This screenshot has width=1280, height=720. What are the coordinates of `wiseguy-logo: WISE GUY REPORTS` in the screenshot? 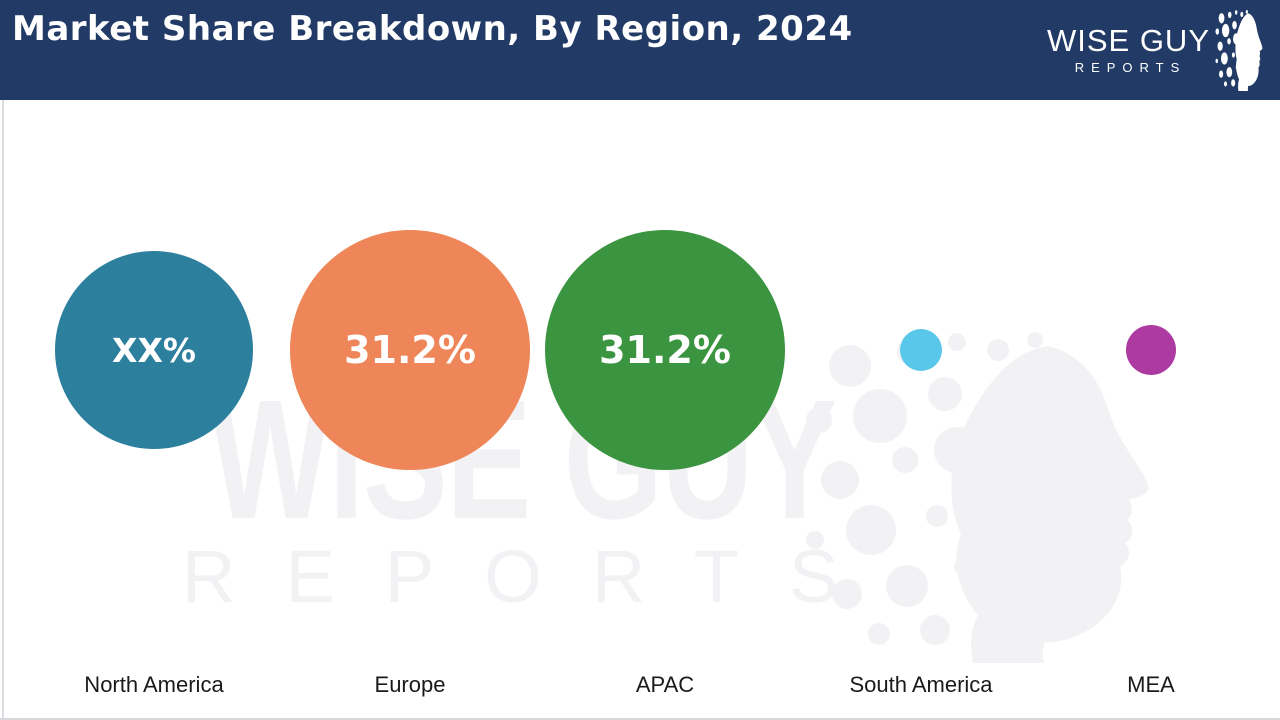 It's located at (1156, 50).